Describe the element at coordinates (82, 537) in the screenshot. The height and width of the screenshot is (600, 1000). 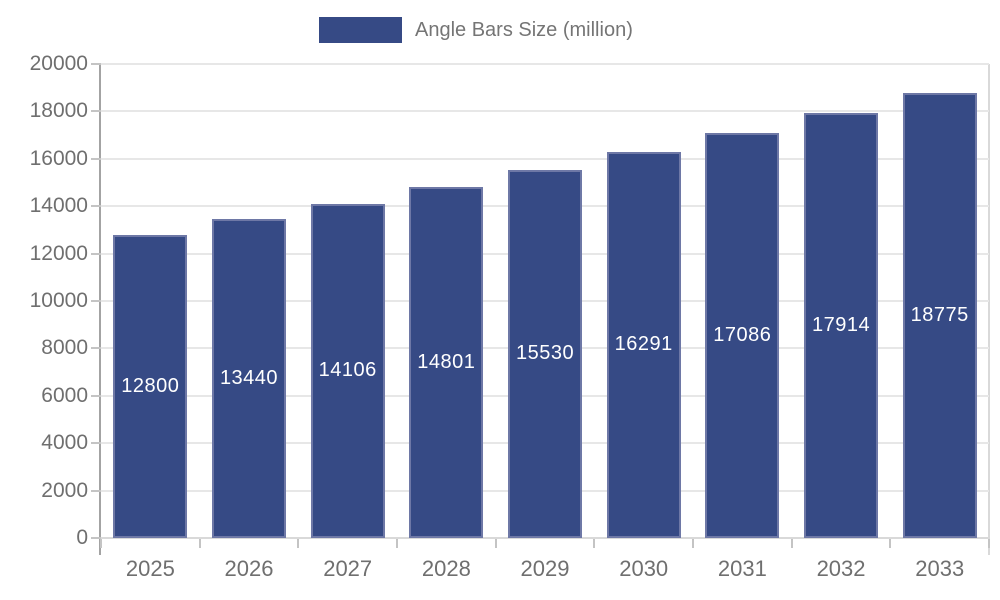
I see `y-tick-label-0: 0` at that location.